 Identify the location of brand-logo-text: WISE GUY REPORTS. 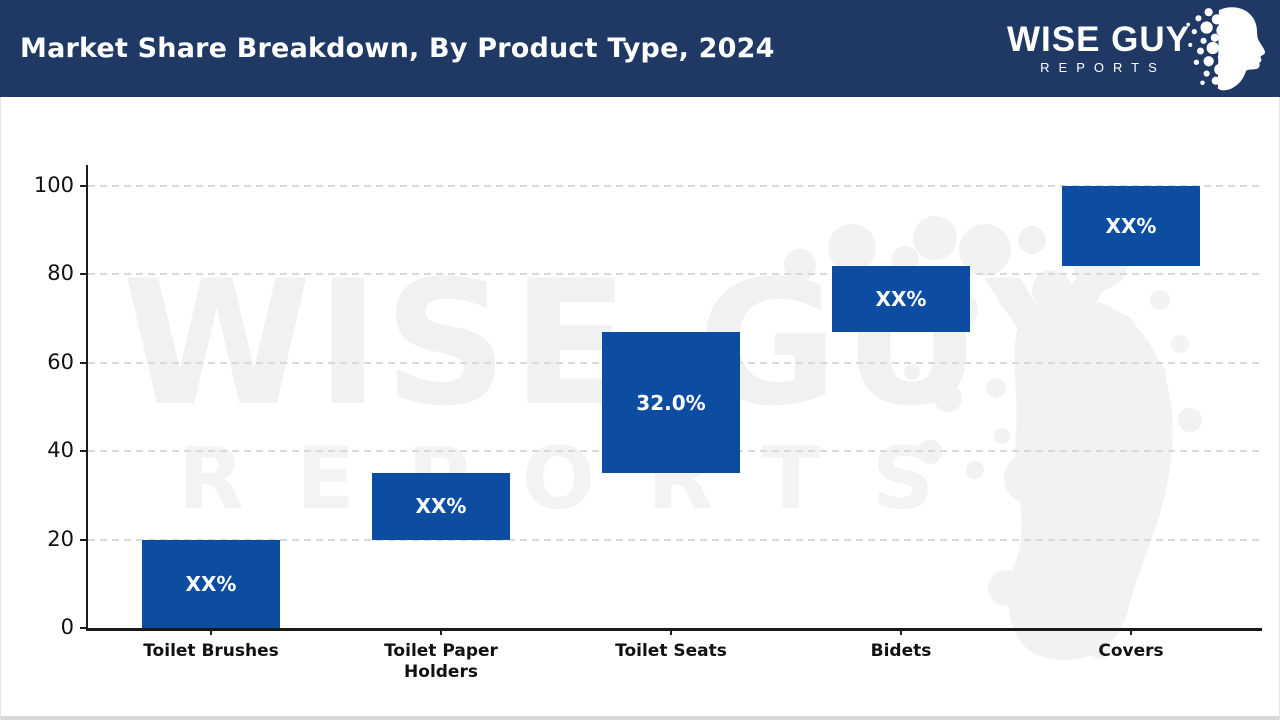
(1098, 48).